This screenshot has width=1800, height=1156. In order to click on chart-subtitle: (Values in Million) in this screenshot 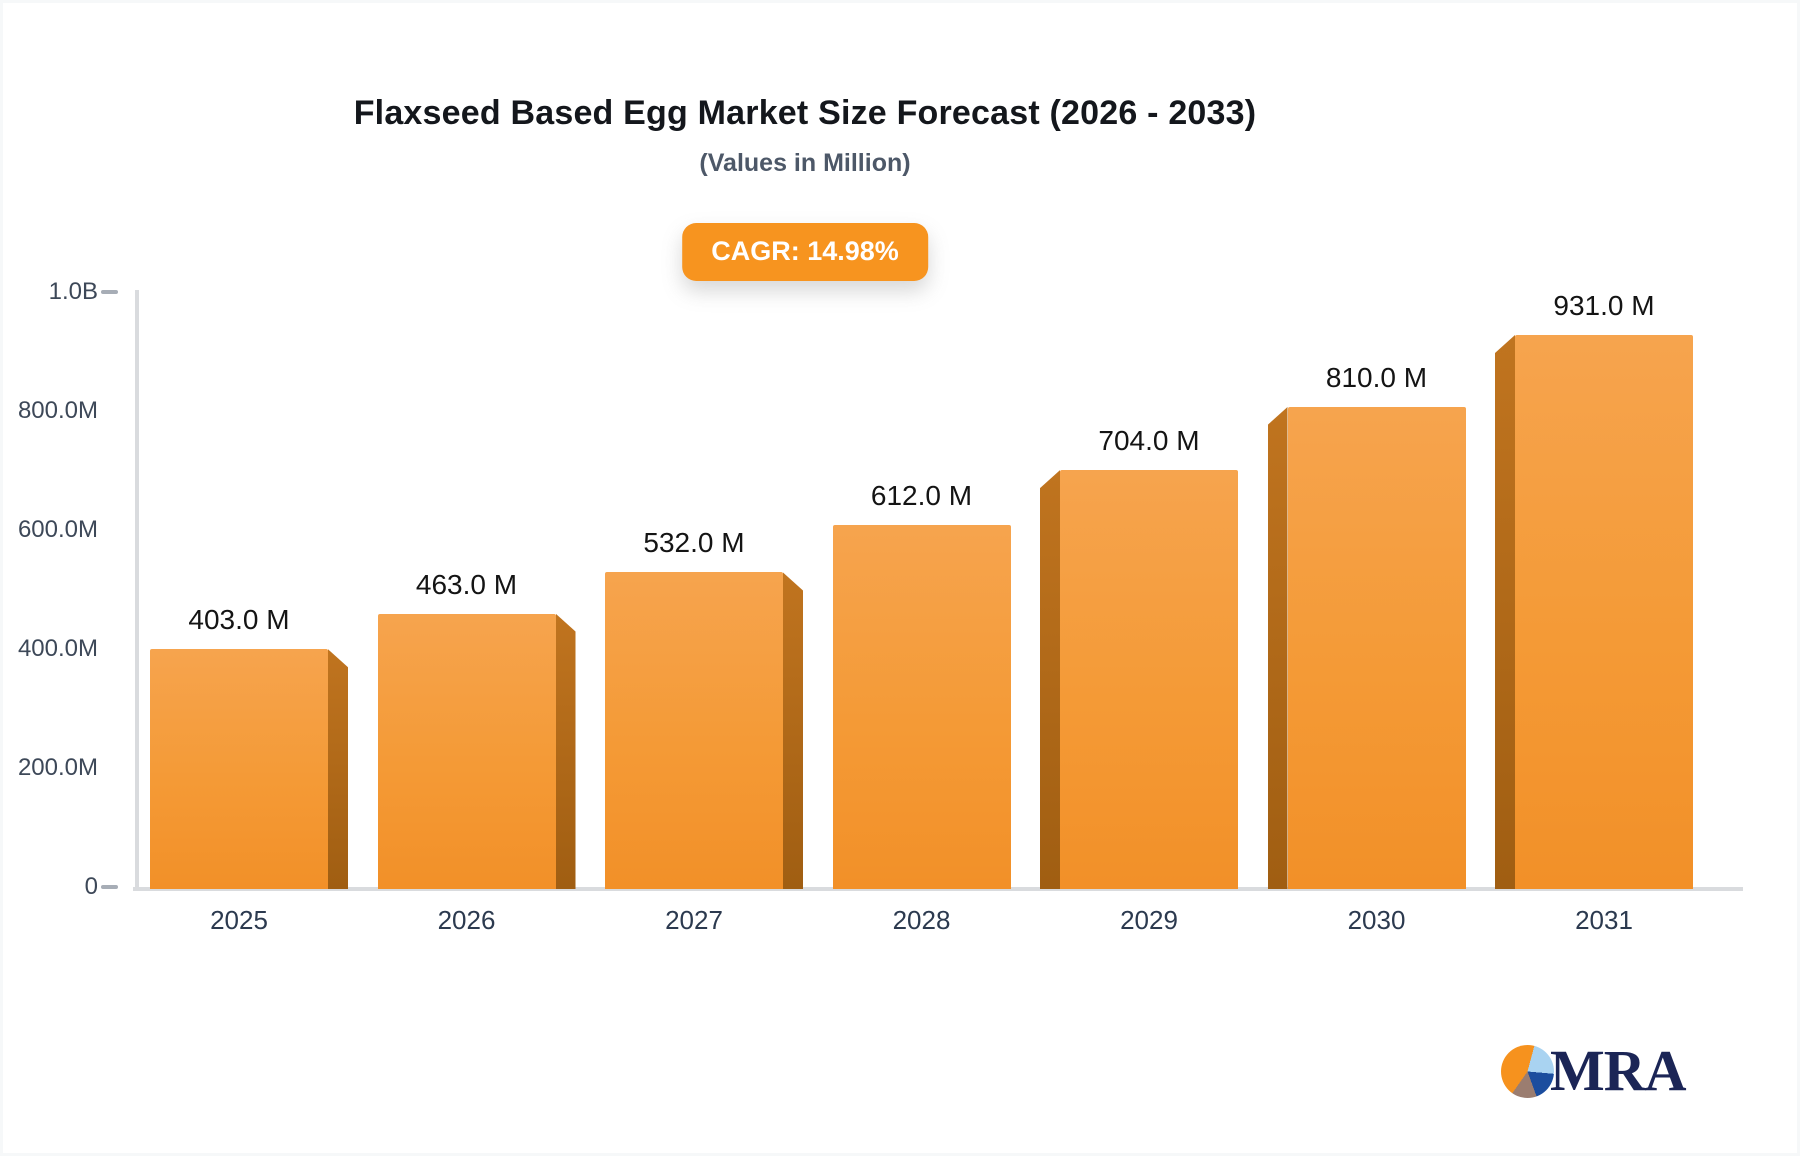, I will do `click(805, 163)`.